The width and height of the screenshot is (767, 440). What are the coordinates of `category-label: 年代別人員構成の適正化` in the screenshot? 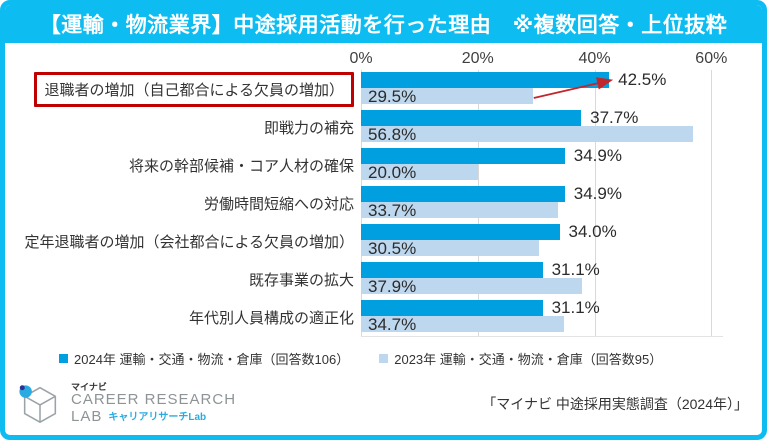 It's located at (188, 317).